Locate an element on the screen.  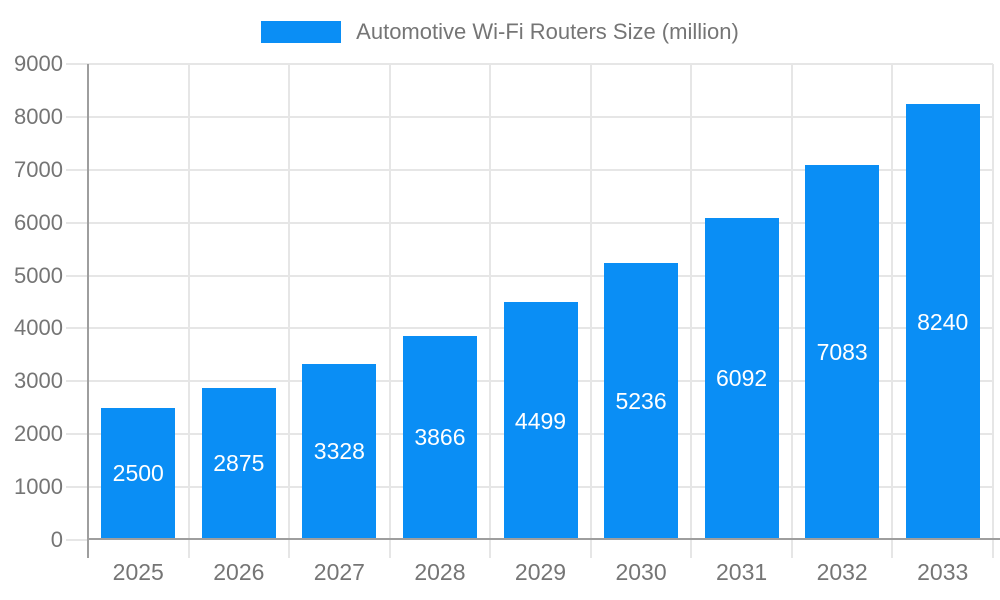
bar-2032: 7083 is located at coordinates (842, 352).